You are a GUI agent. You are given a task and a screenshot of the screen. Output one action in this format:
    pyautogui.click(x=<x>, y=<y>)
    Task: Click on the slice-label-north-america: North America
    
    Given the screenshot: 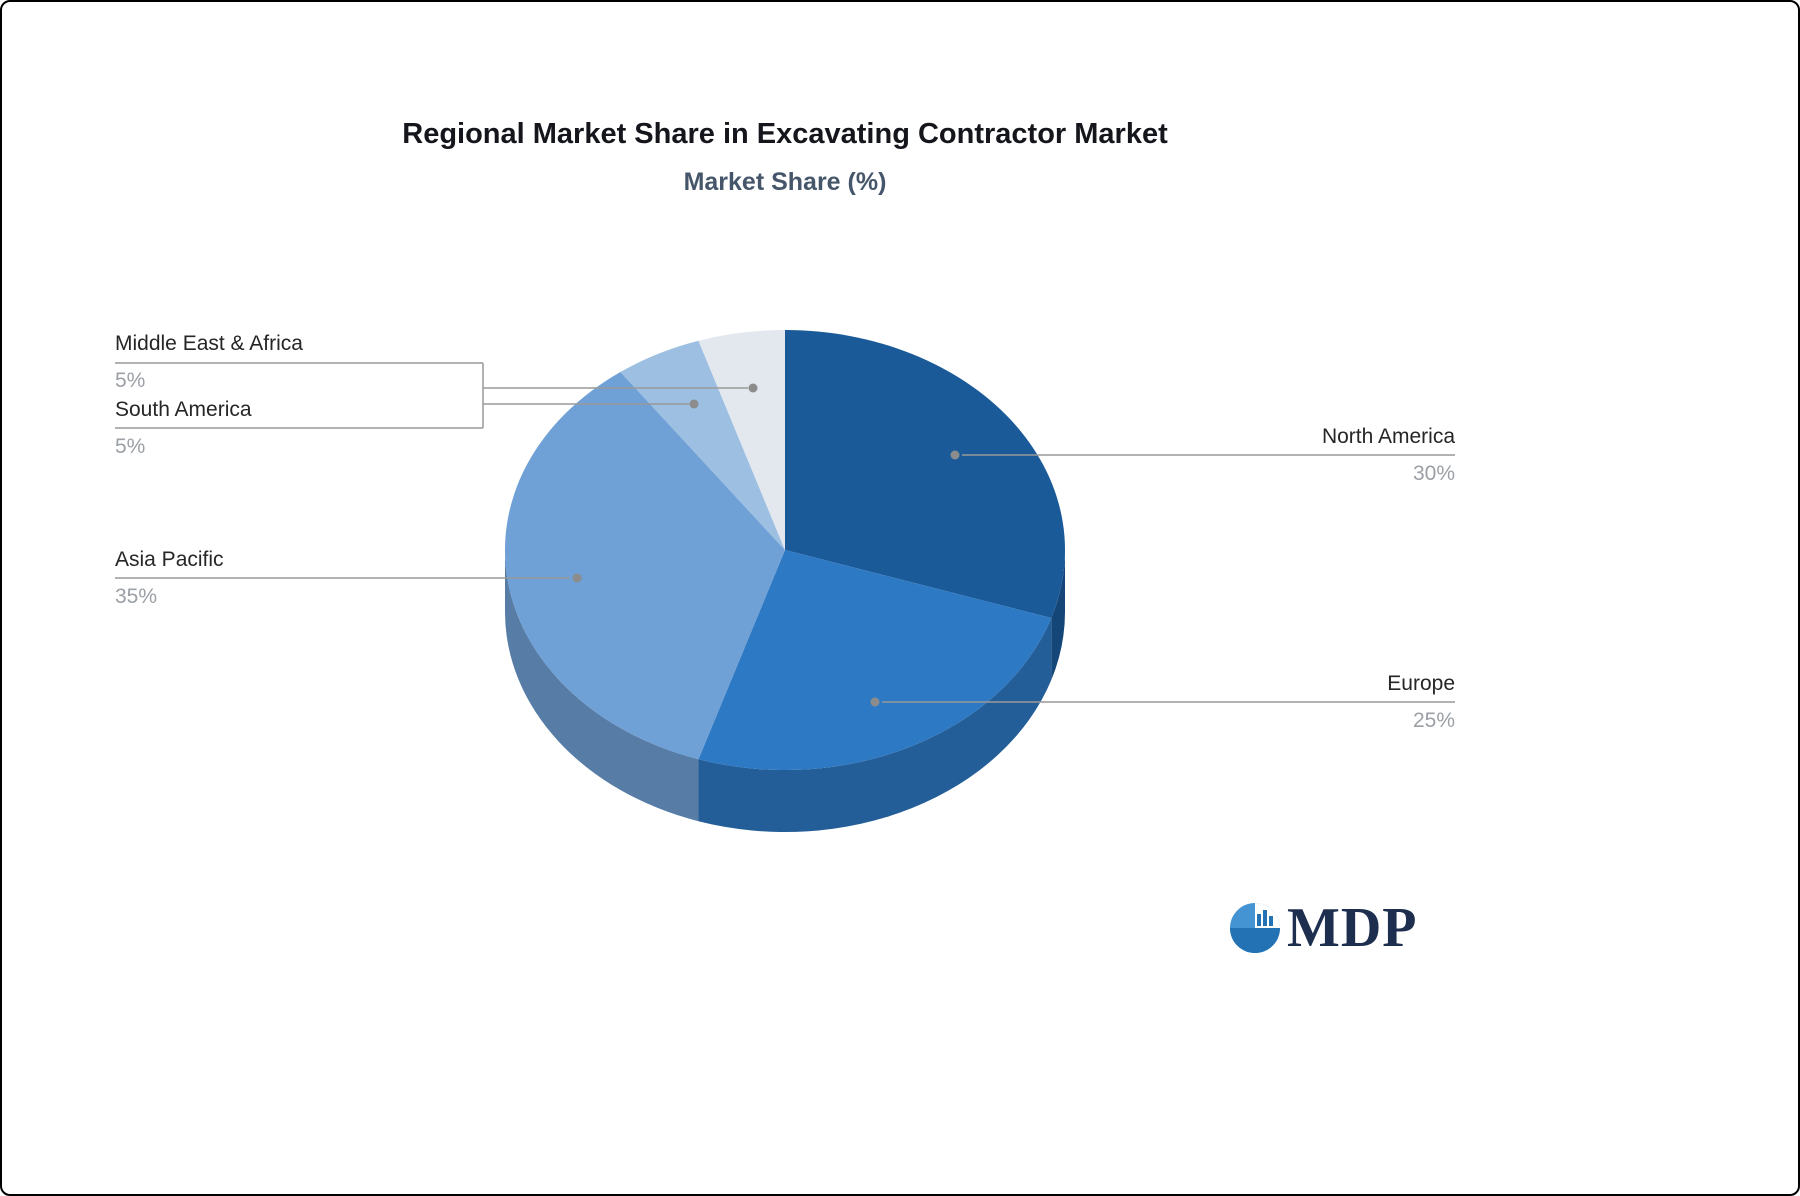 What is the action you would take?
    pyautogui.click(x=1388, y=436)
    